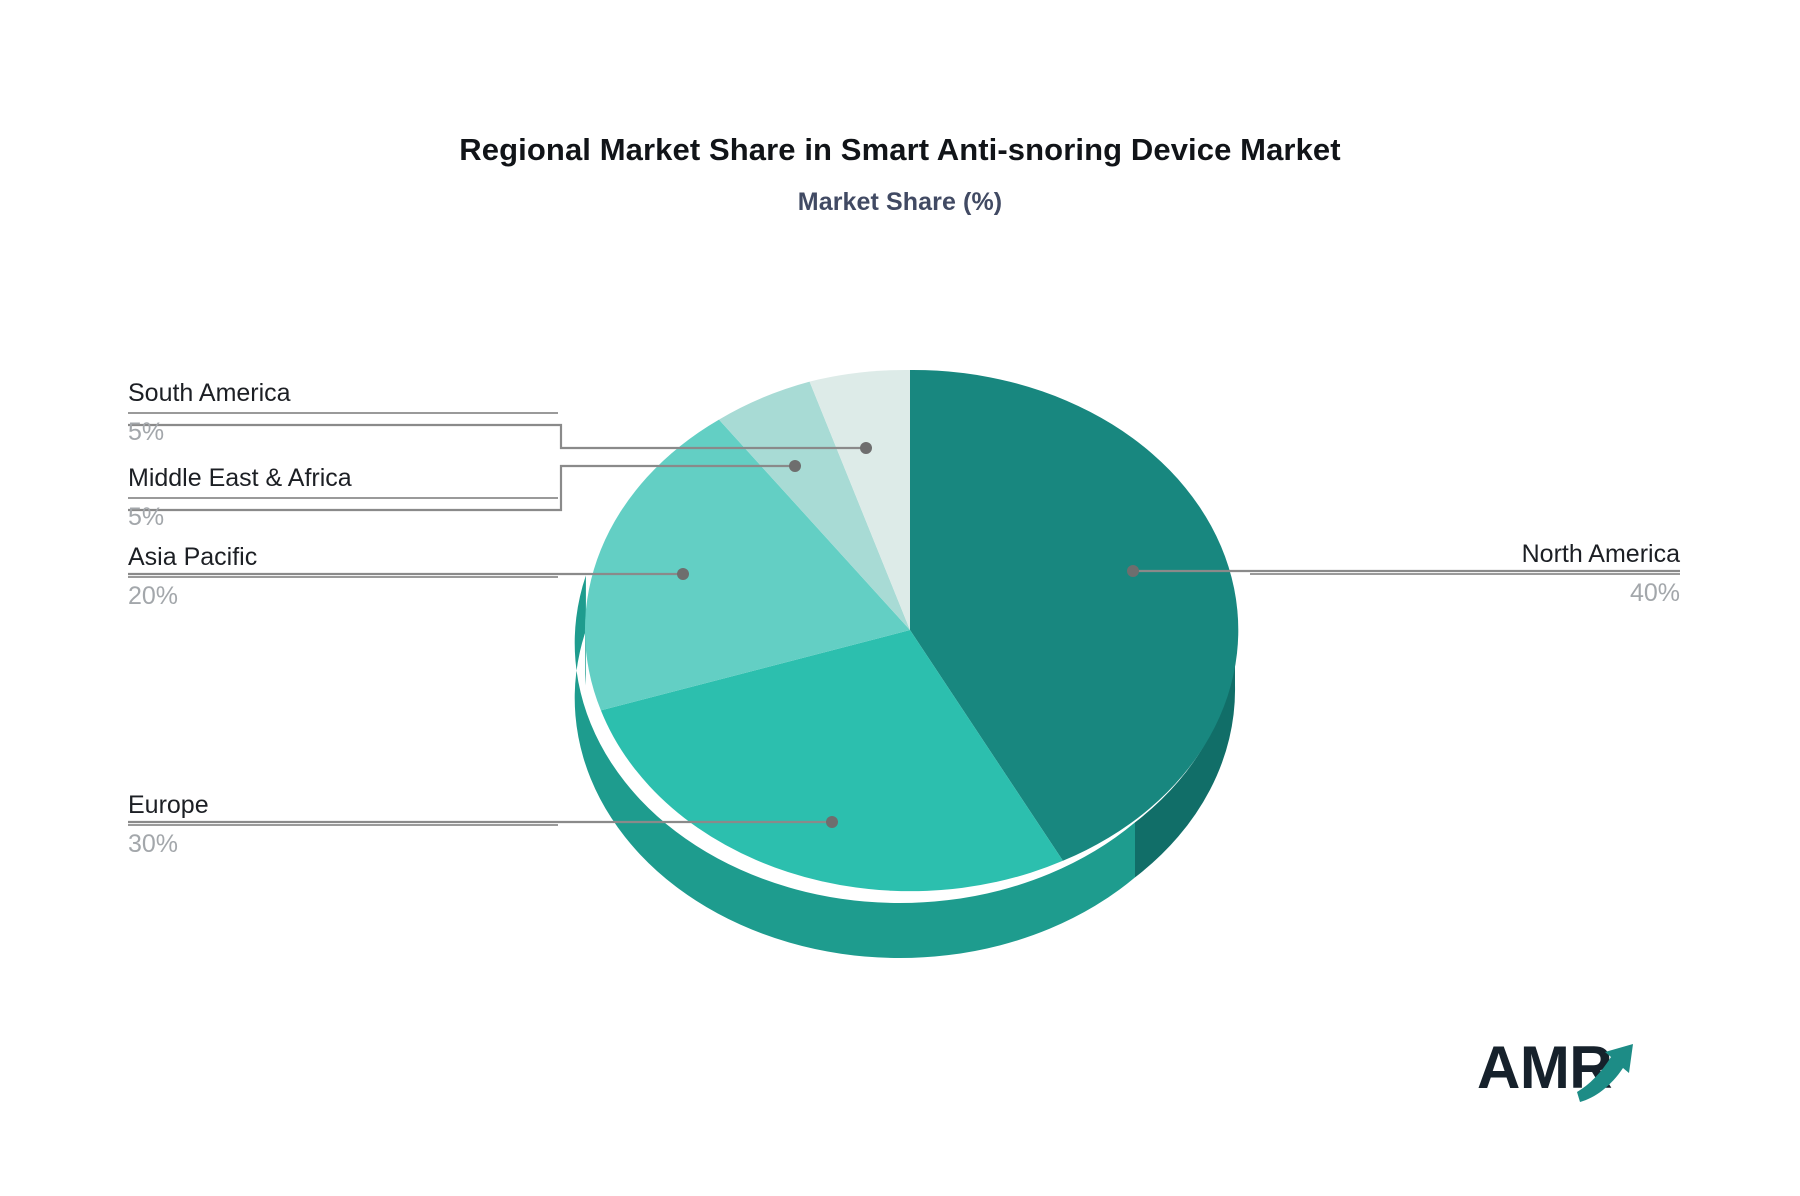 Image resolution: width=1800 pixels, height=1196 pixels. What do you see at coordinates (146, 517) in the screenshot?
I see `label-middle-east-africa-value: 5%` at bounding box center [146, 517].